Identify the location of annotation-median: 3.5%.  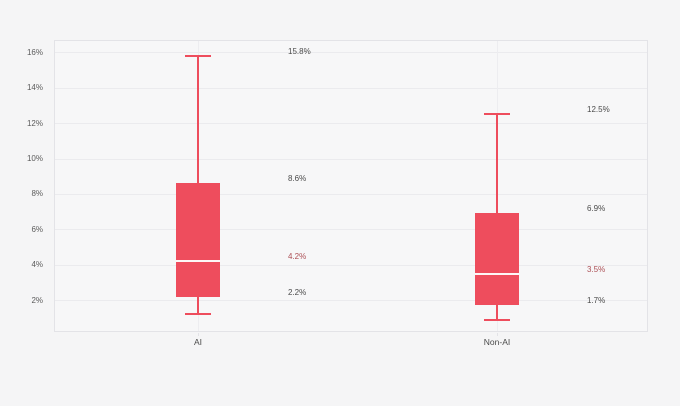
(596, 269).